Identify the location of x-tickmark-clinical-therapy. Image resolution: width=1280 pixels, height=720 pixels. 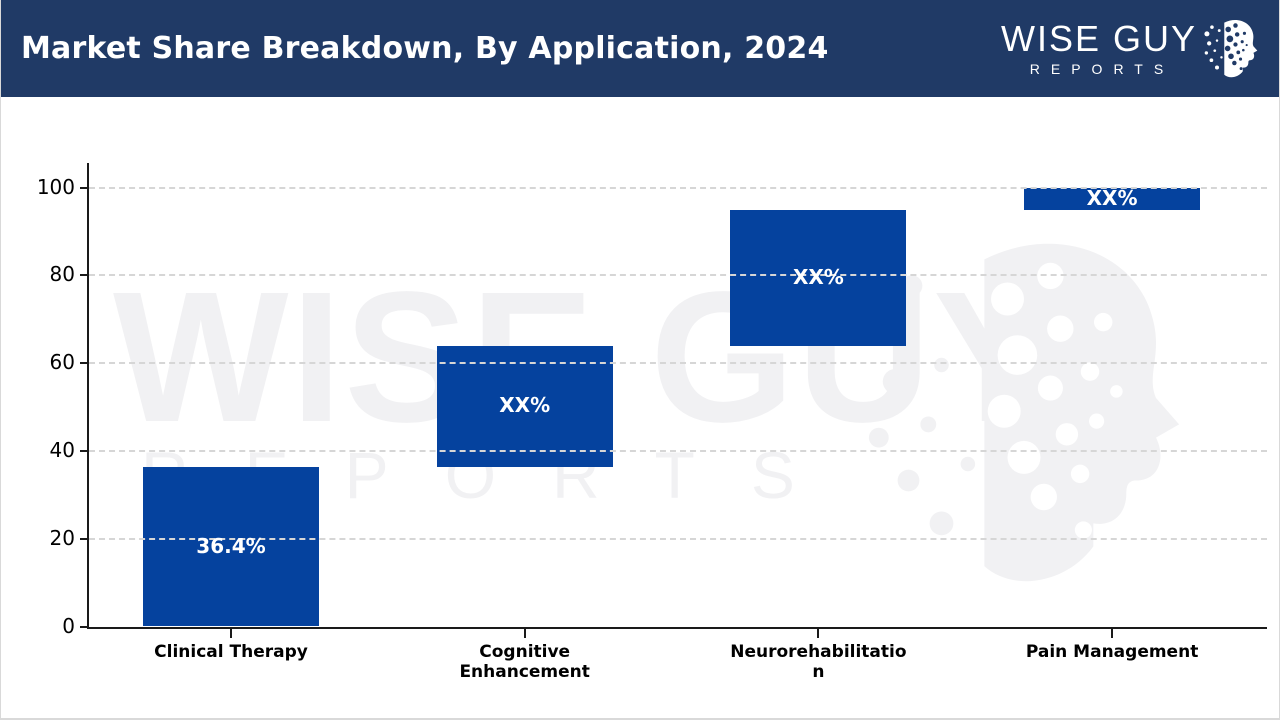
(231, 633).